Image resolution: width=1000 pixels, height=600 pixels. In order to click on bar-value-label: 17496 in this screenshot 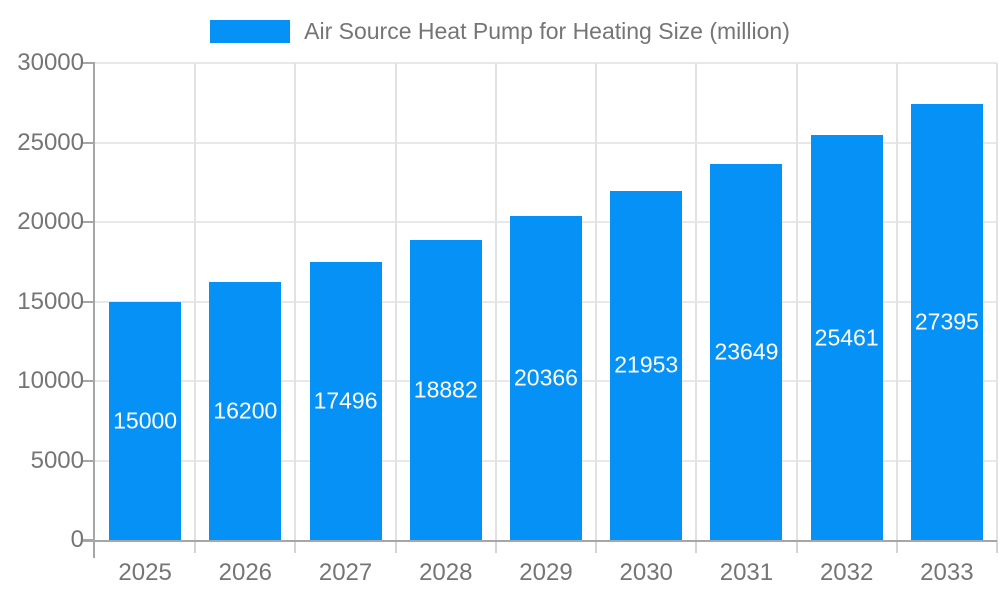, I will do `click(345, 400)`.